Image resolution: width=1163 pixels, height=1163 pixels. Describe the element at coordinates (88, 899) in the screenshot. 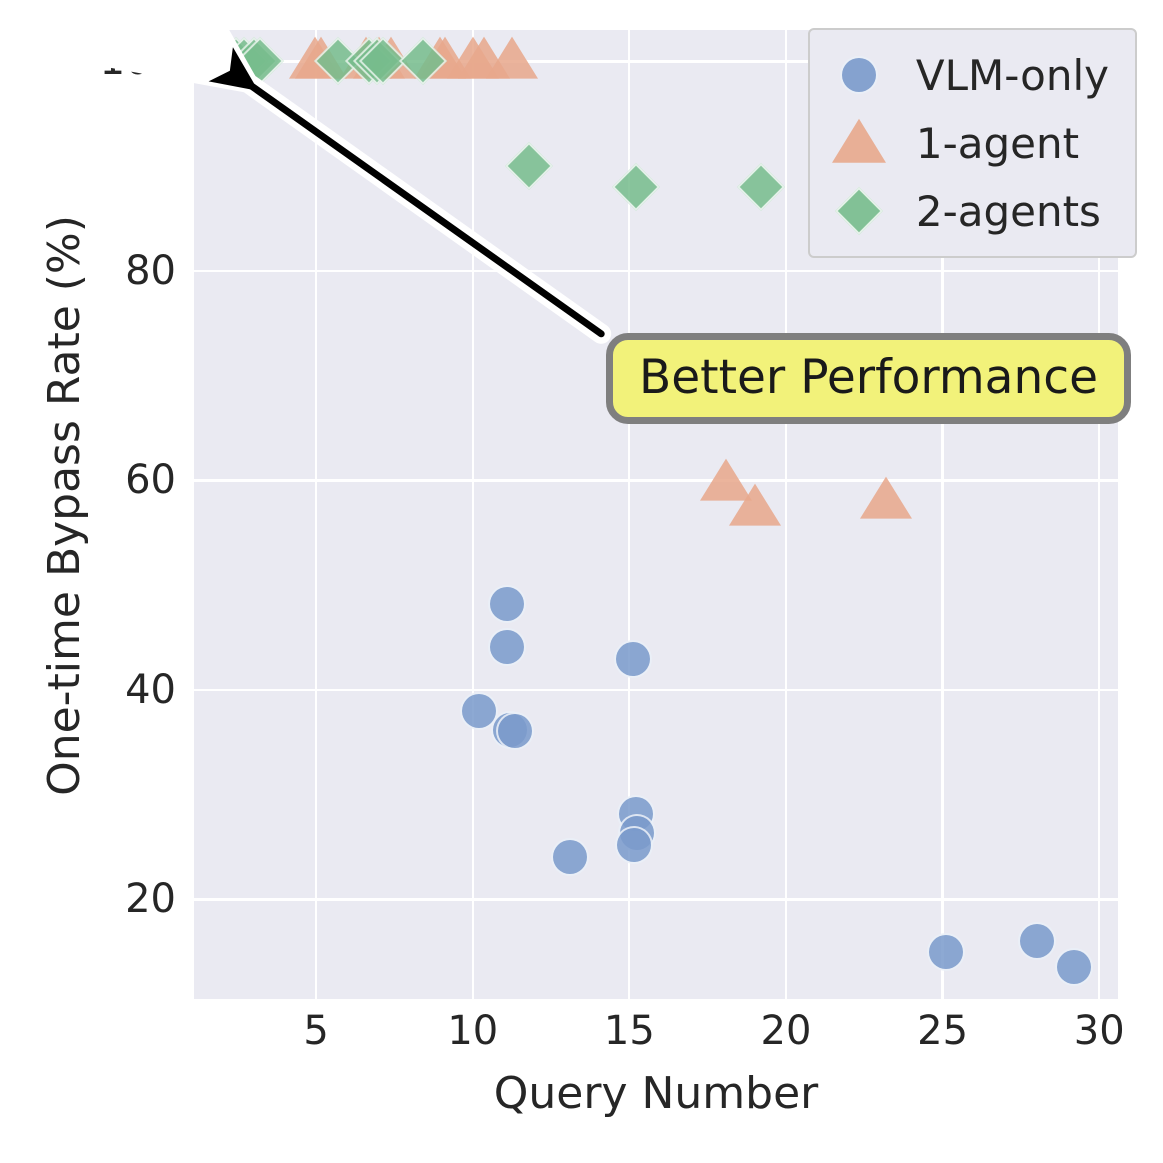

I see `y-tick: 20` at that location.